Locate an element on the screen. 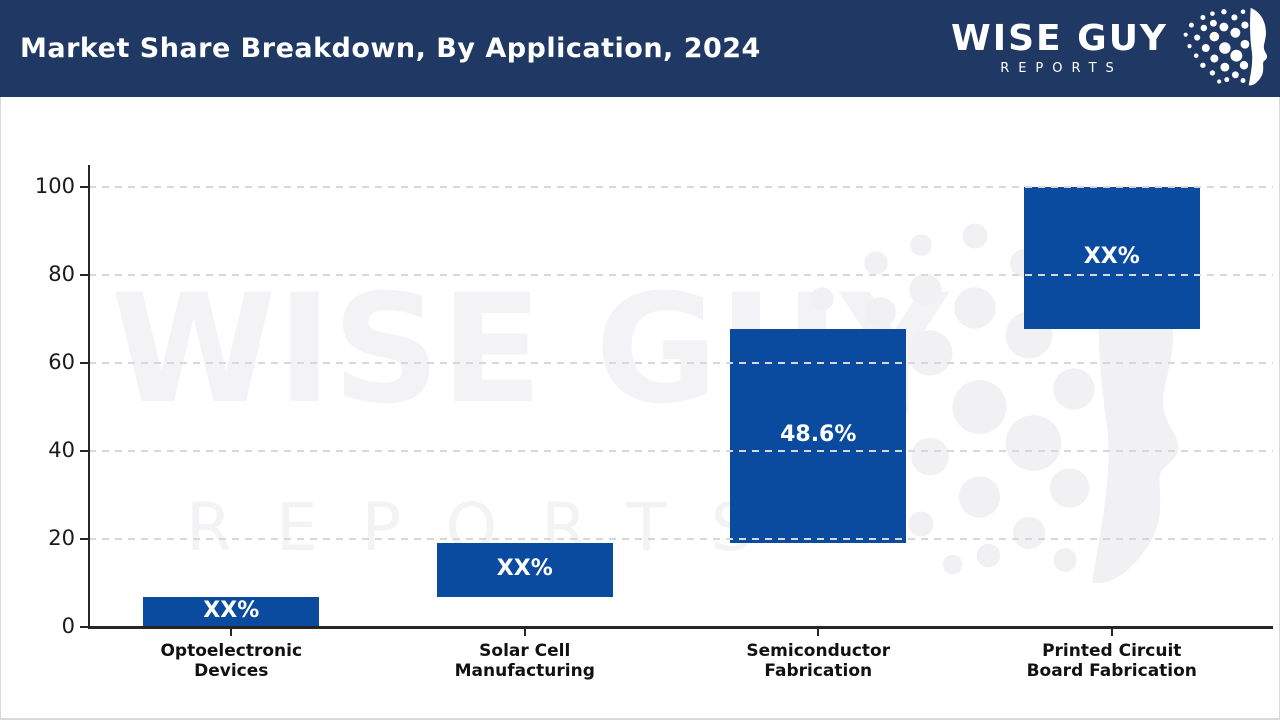 This screenshot has width=1280, height=720. ytick-label: 0 is located at coordinates (68, 626).